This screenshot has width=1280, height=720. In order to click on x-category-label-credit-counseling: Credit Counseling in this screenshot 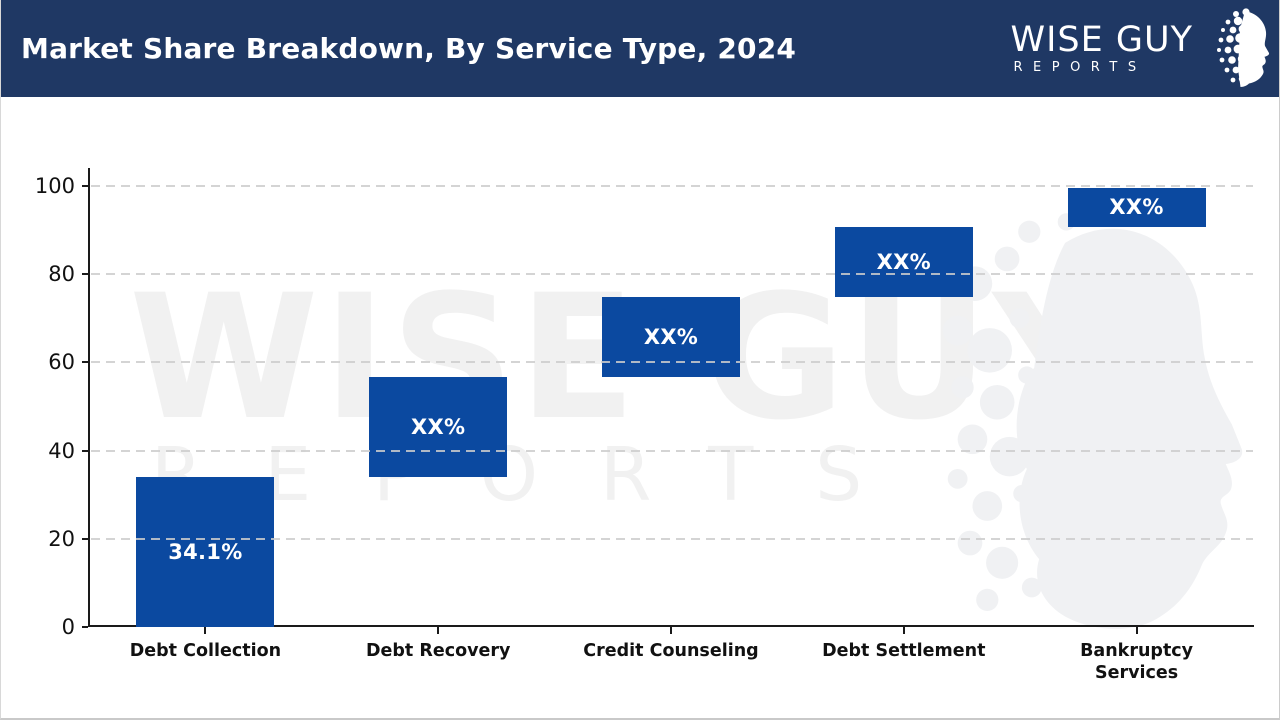, I will do `click(671, 651)`.